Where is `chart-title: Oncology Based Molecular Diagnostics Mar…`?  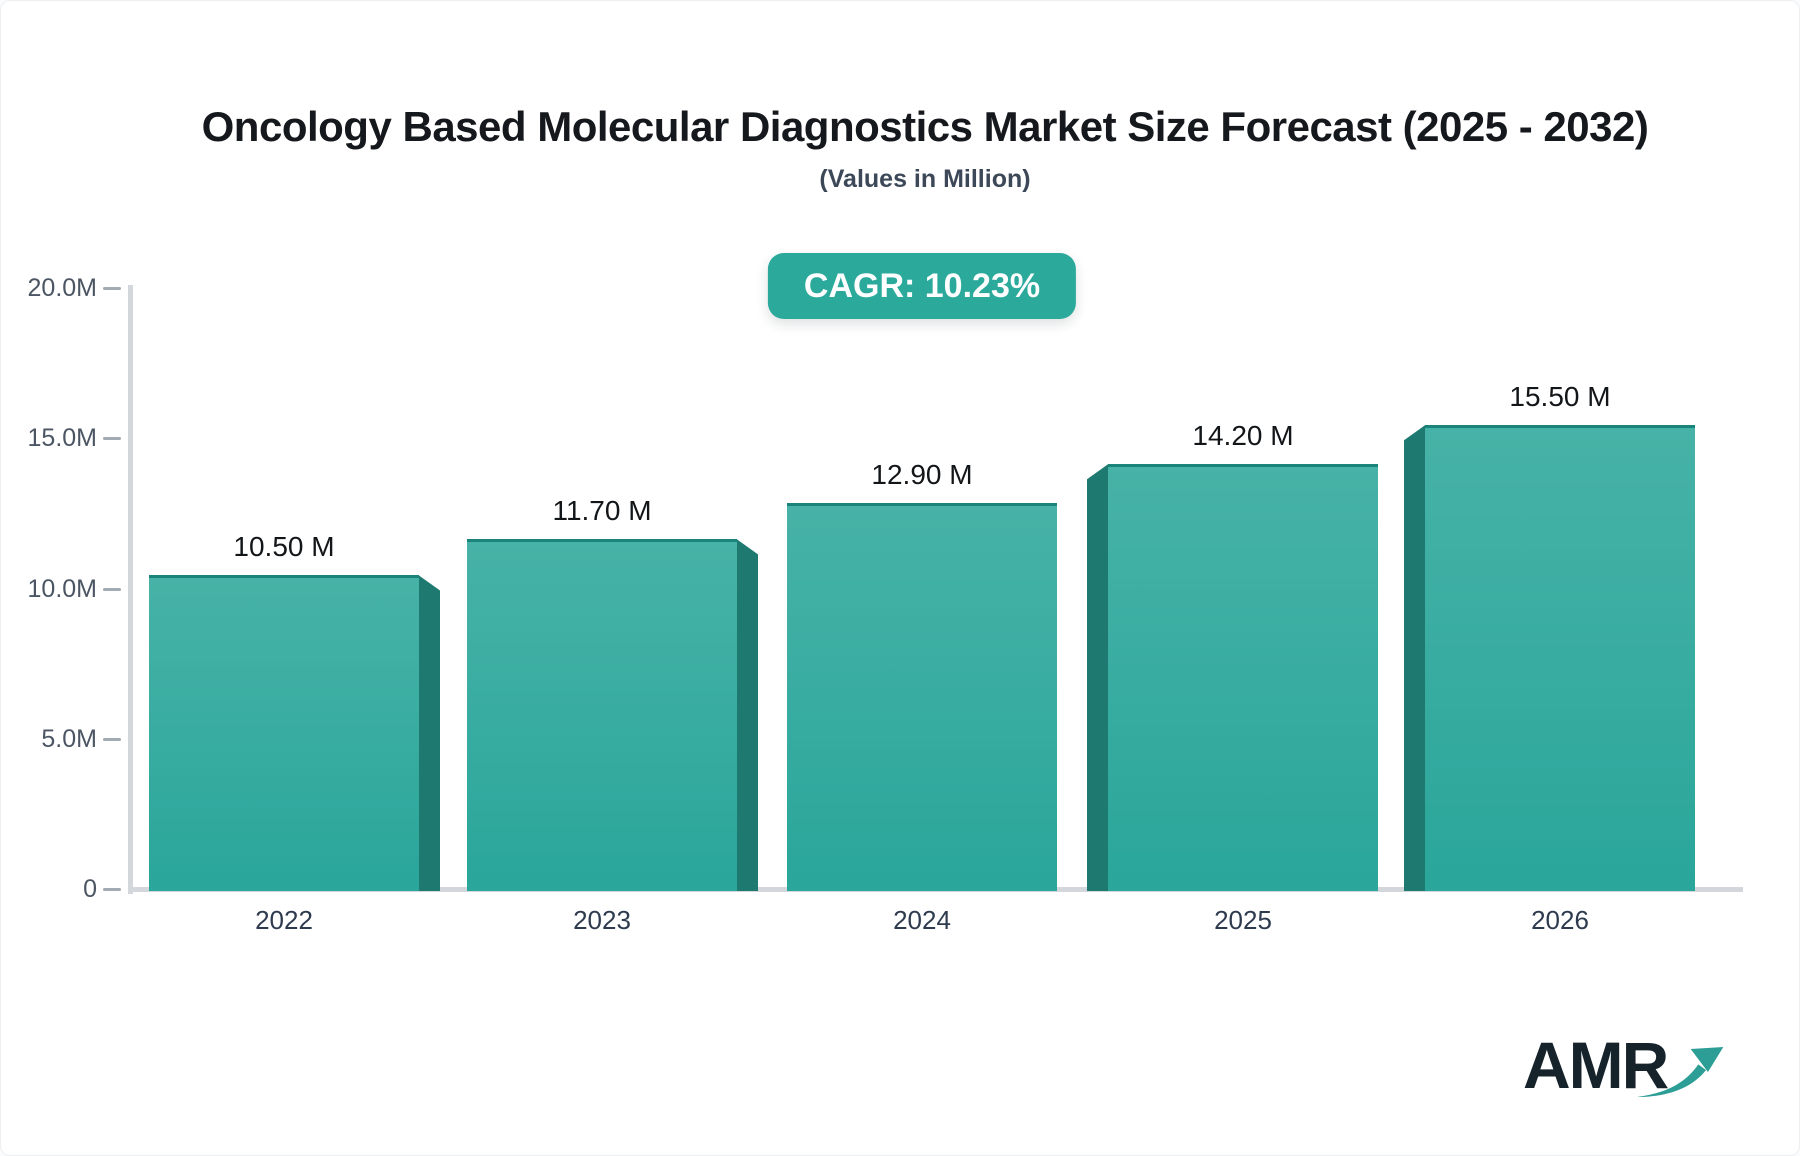 chart-title: Oncology Based Molecular Diagnostics Mar… is located at coordinates (925, 126).